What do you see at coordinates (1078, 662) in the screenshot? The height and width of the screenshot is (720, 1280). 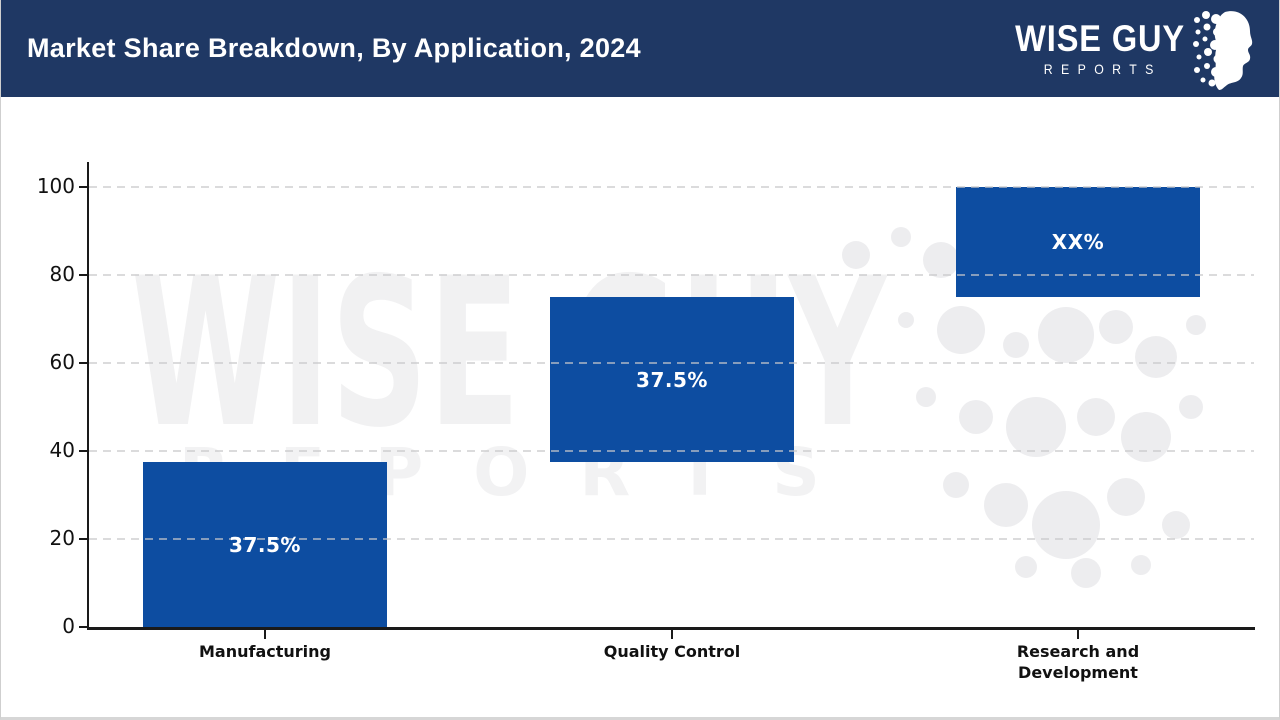 I see `x-tick-label: Research and Development` at bounding box center [1078, 662].